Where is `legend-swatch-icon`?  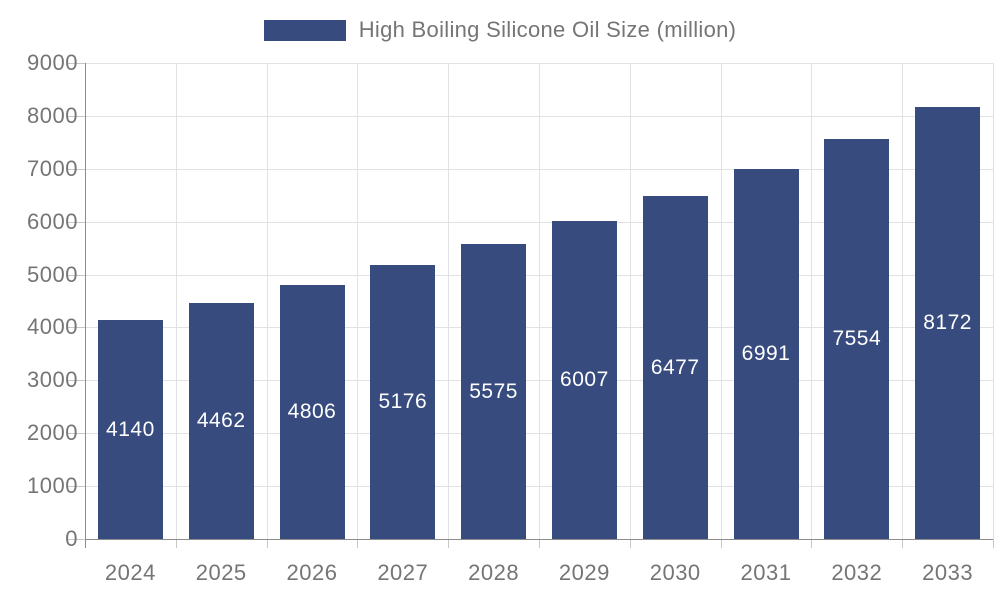 legend-swatch-icon is located at coordinates (304, 30).